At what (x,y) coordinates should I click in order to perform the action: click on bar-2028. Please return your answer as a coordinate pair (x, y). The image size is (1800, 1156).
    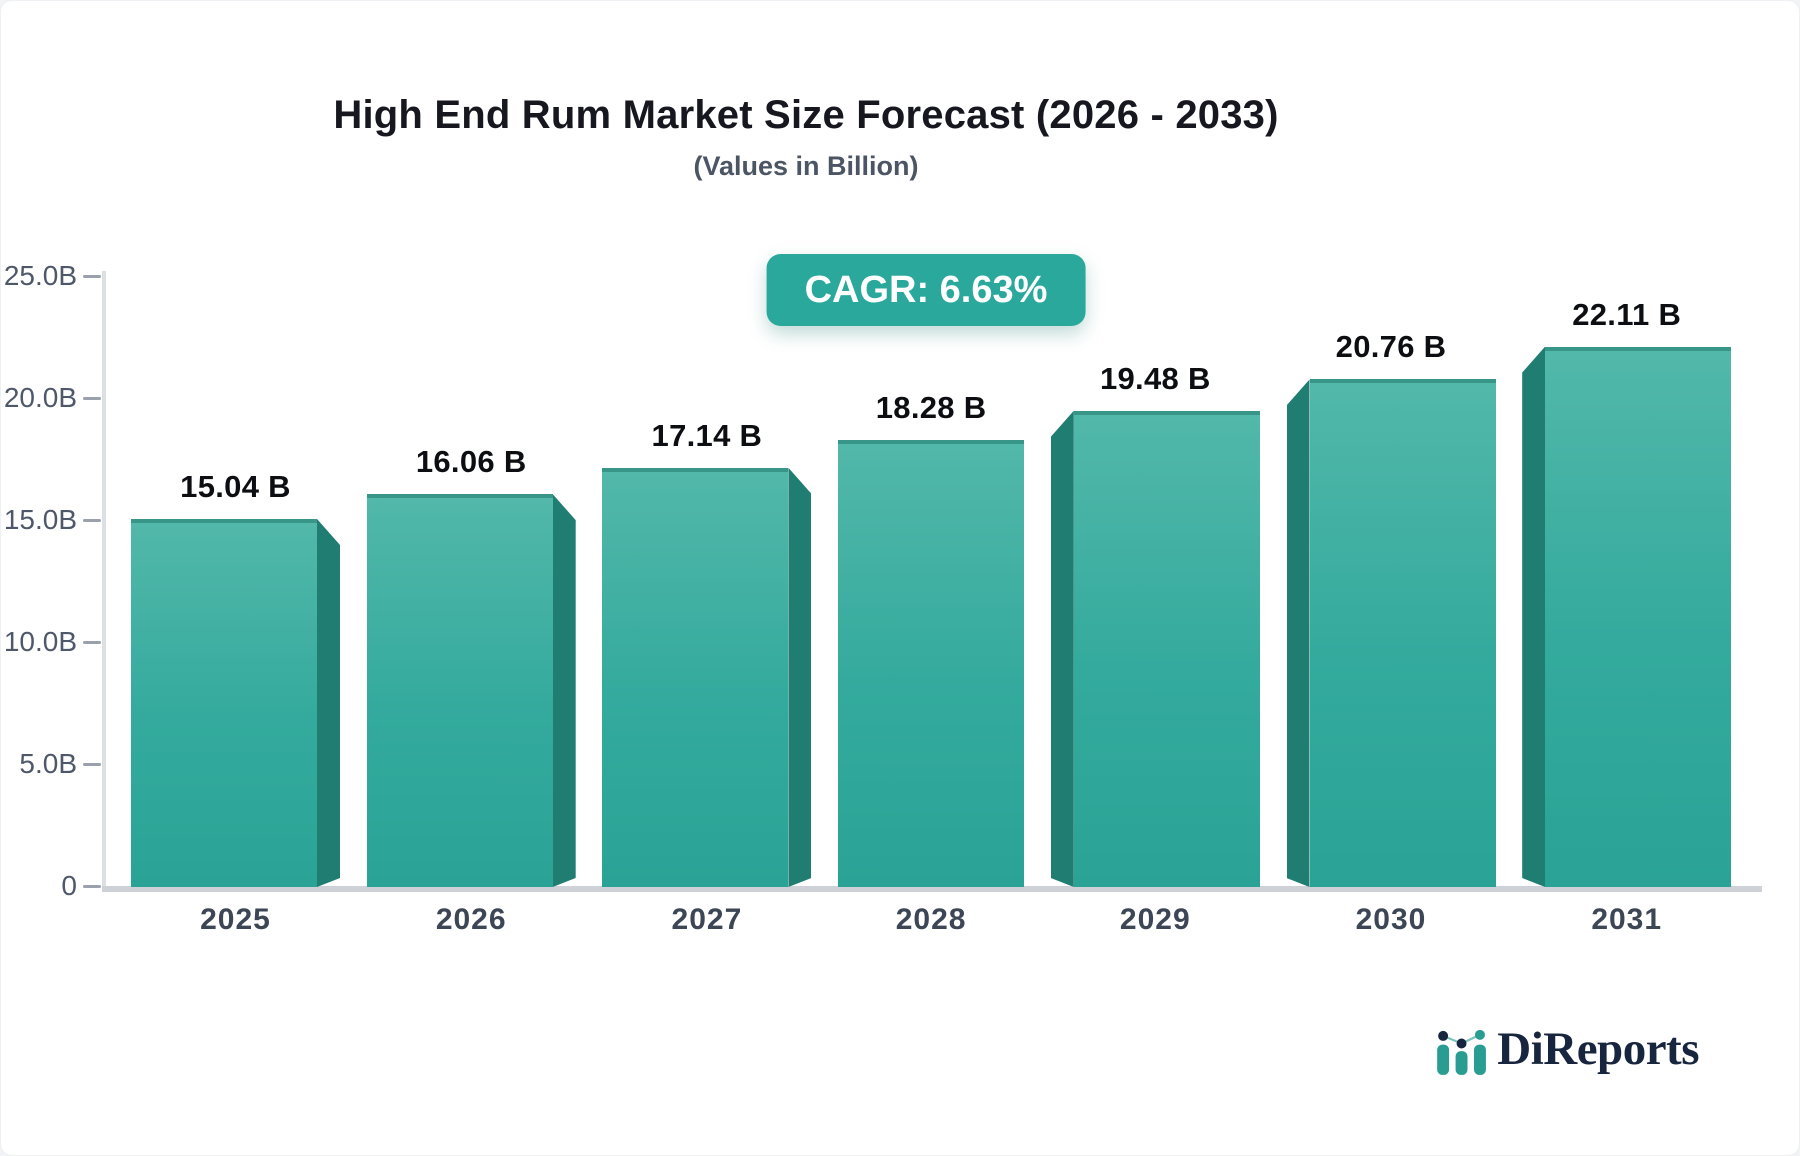
    Looking at the image, I should click on (931, 663).